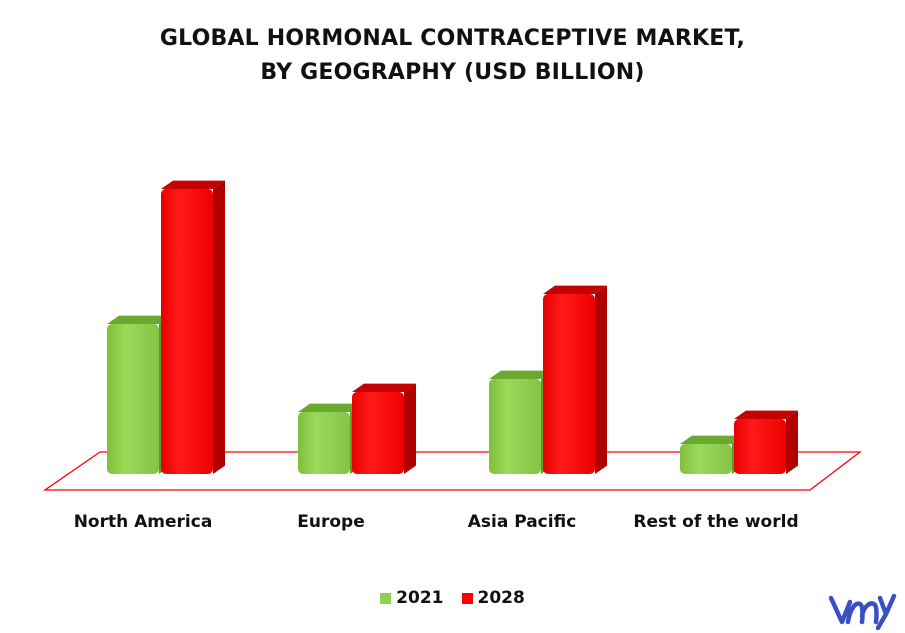 Image resolution: width=905 pixels, height=633 pixels. What do you see at coordinates (766, 442) in the screenshot?
I see `bar-2028-rest-of-the-world` at bounding box center [766, 442].